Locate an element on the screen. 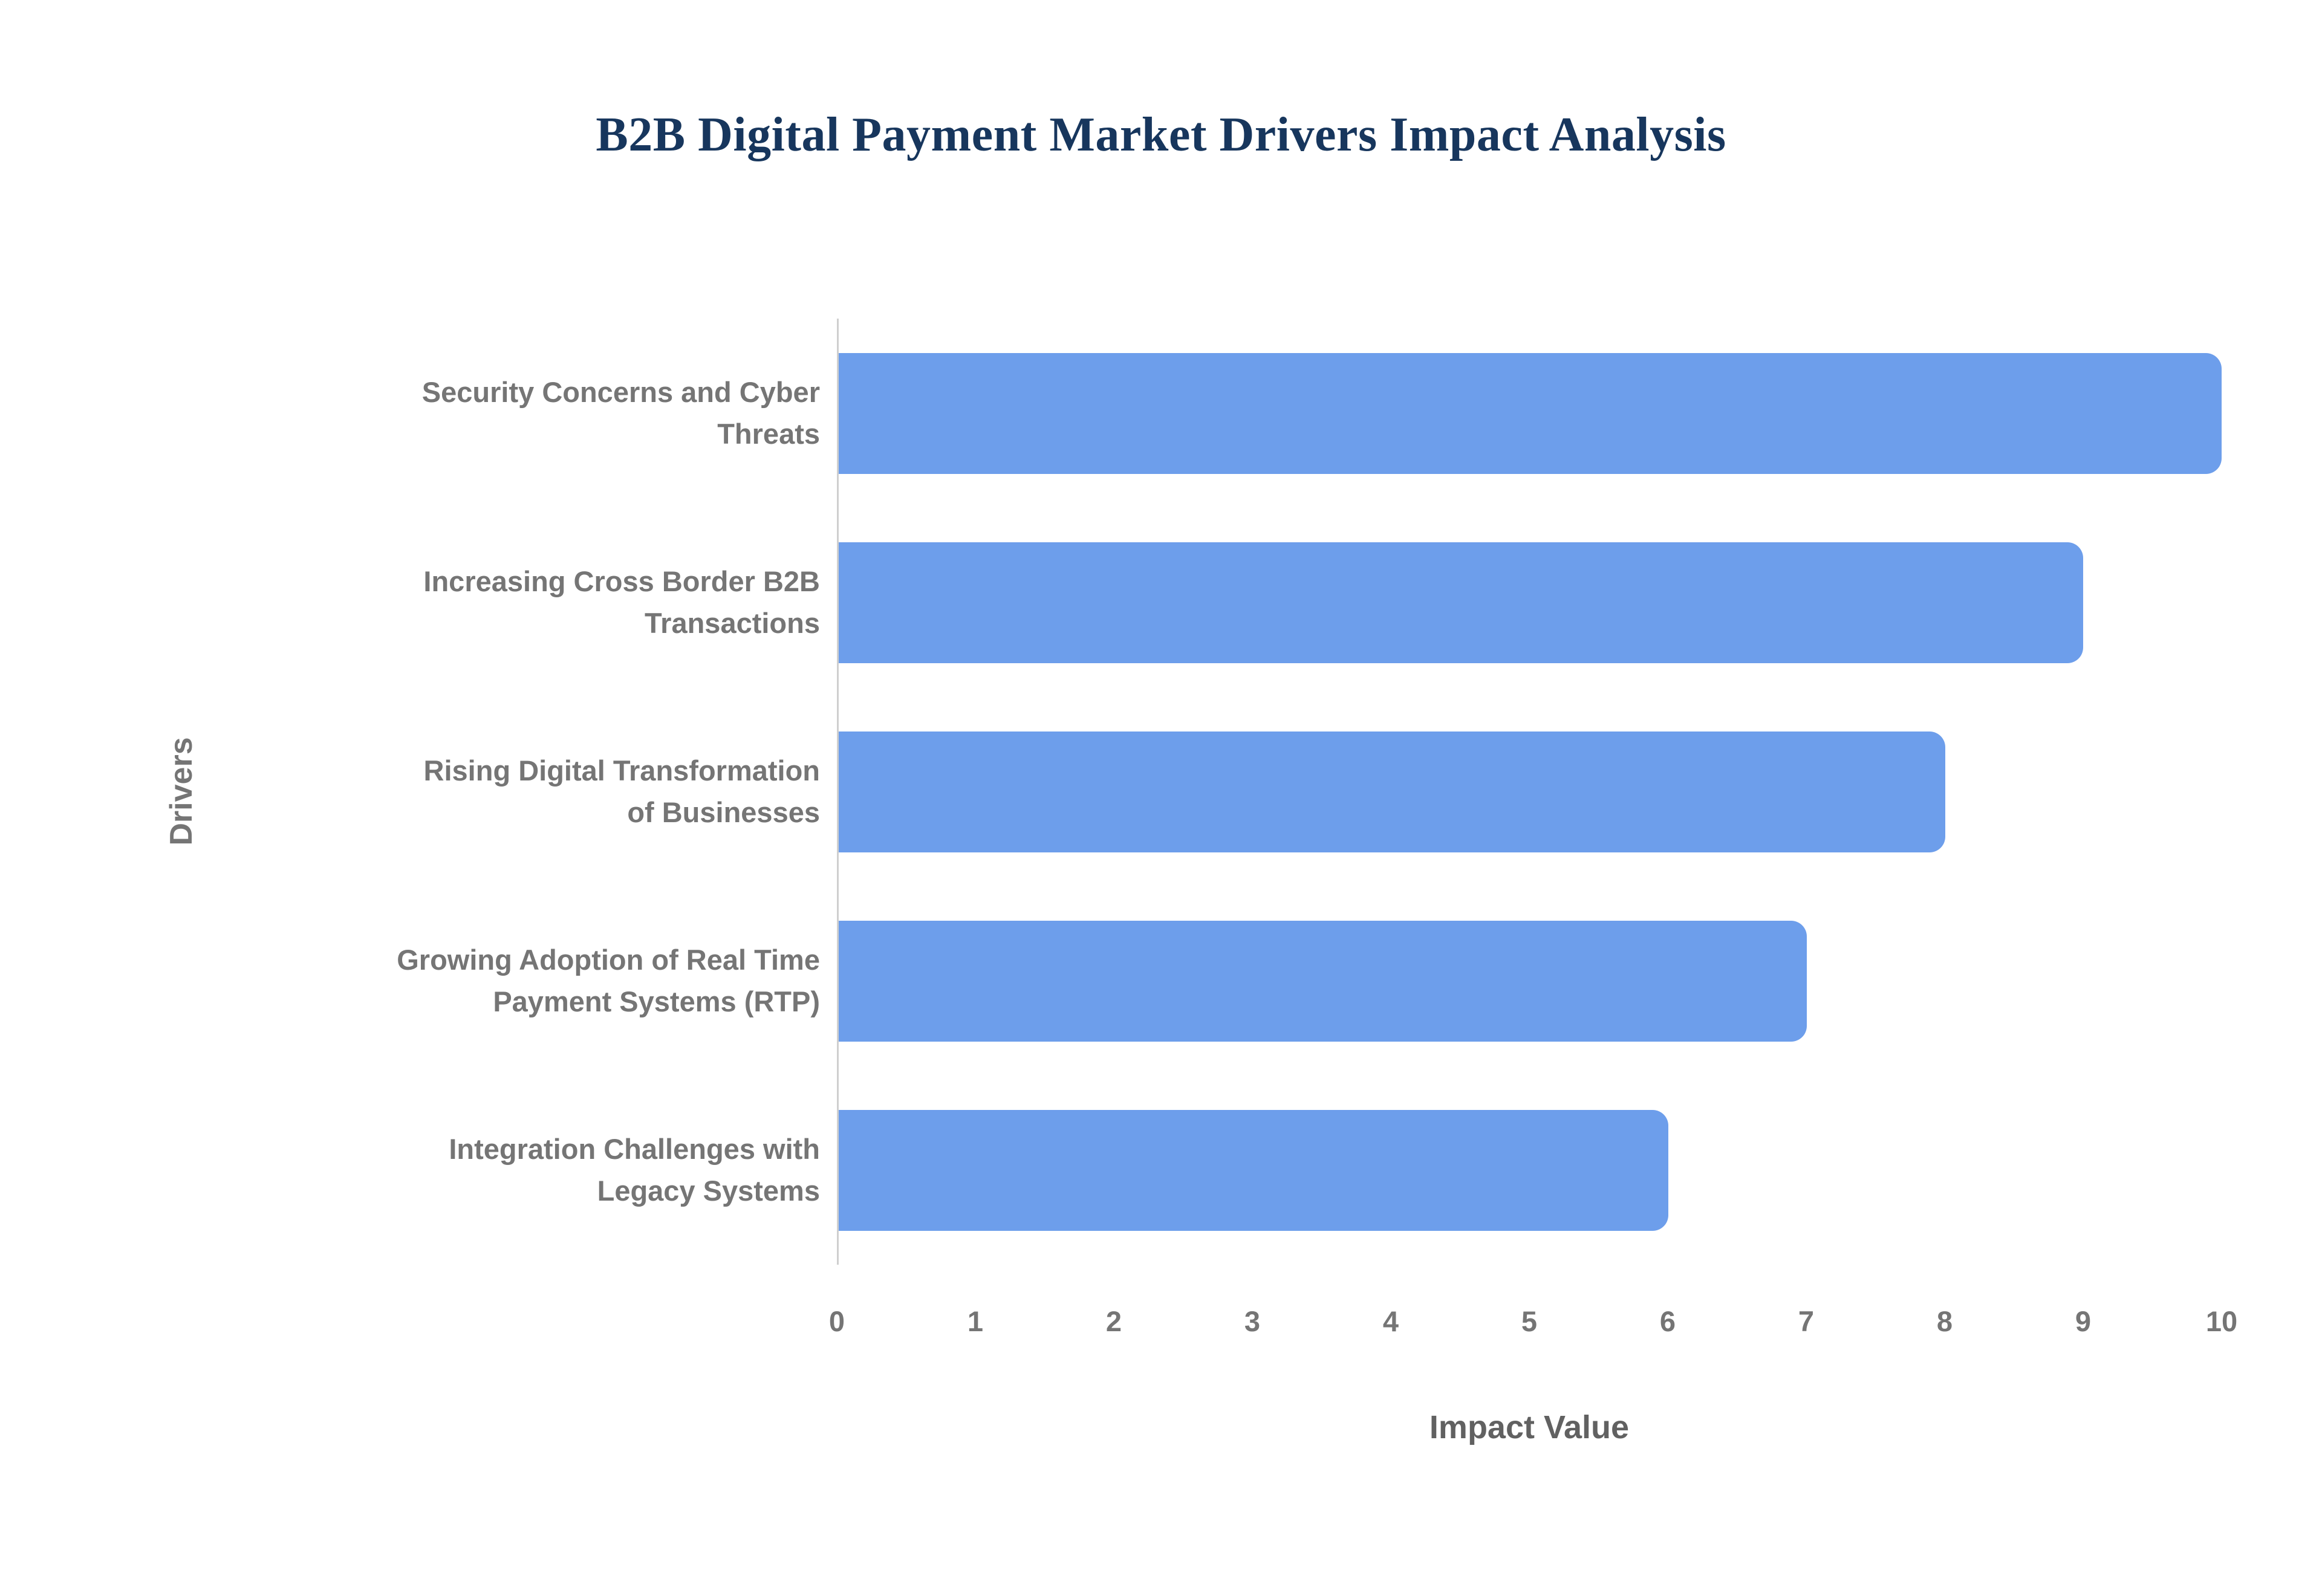  x-tick-label: 10 is located at coordinates (2221, 1321).